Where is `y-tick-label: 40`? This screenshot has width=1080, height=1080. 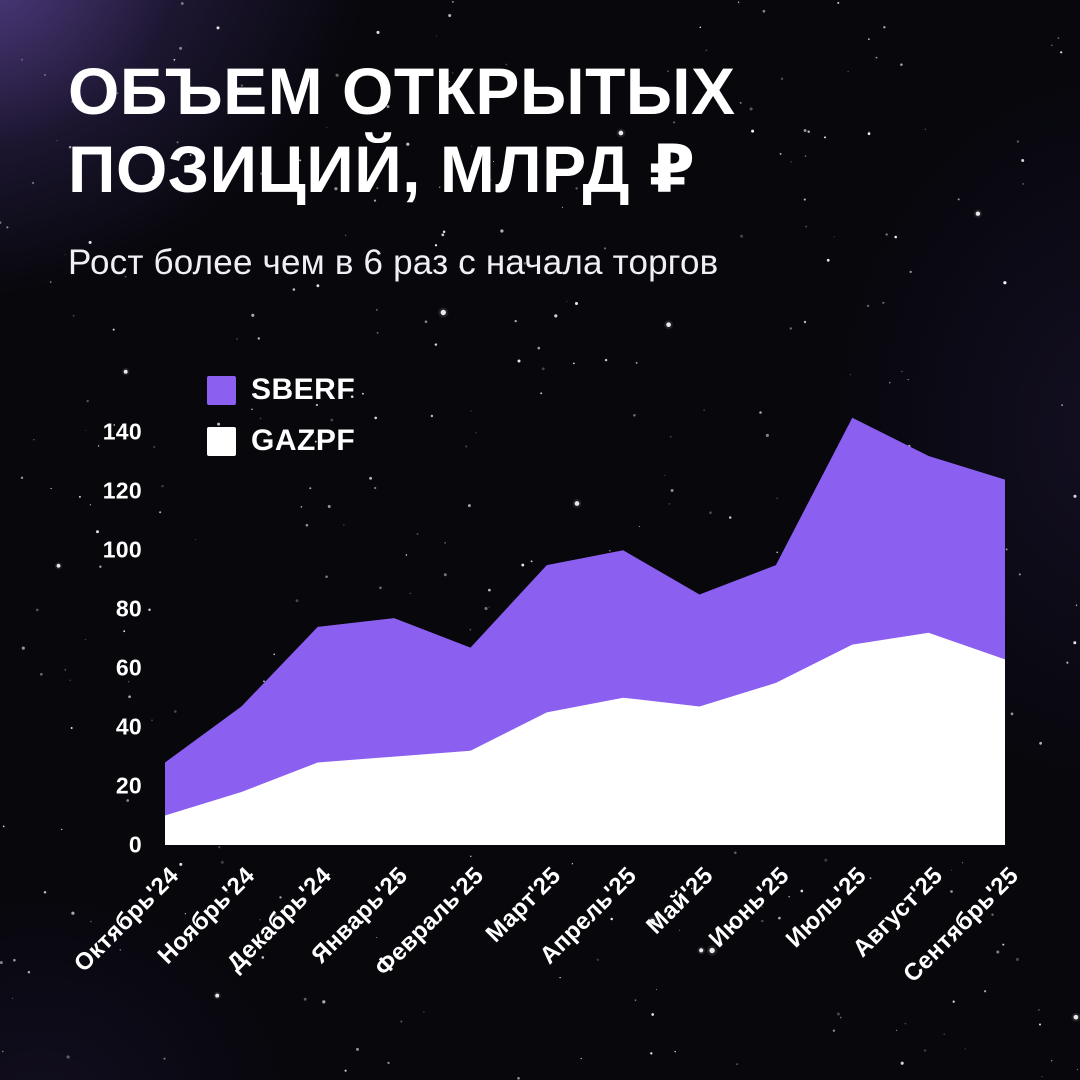 y-tick-label: 40 is located at coordinates (128, 726).